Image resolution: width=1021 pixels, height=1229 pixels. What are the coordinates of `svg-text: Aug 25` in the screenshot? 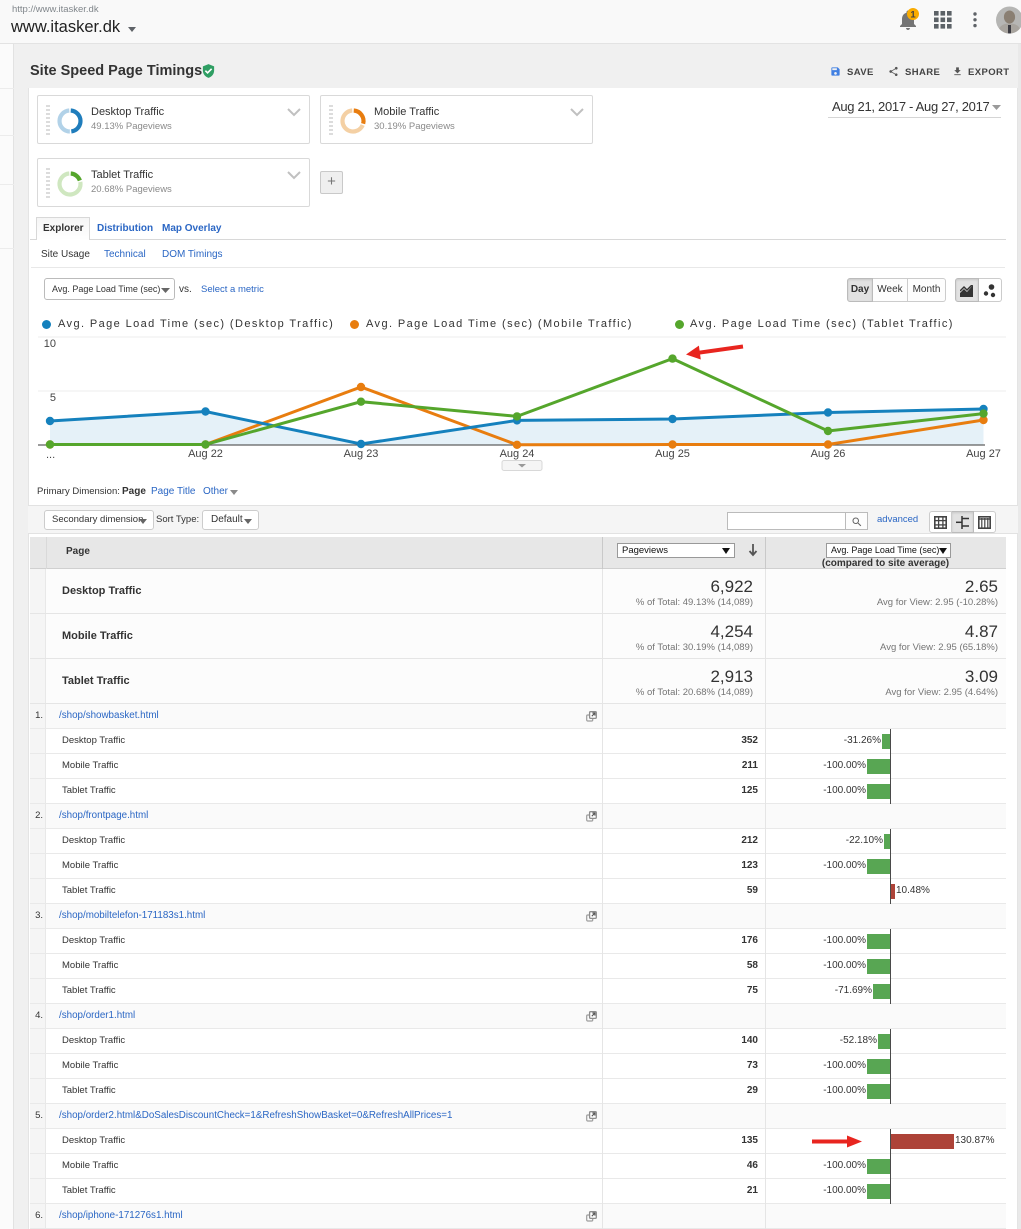 It's located at (672, 454).